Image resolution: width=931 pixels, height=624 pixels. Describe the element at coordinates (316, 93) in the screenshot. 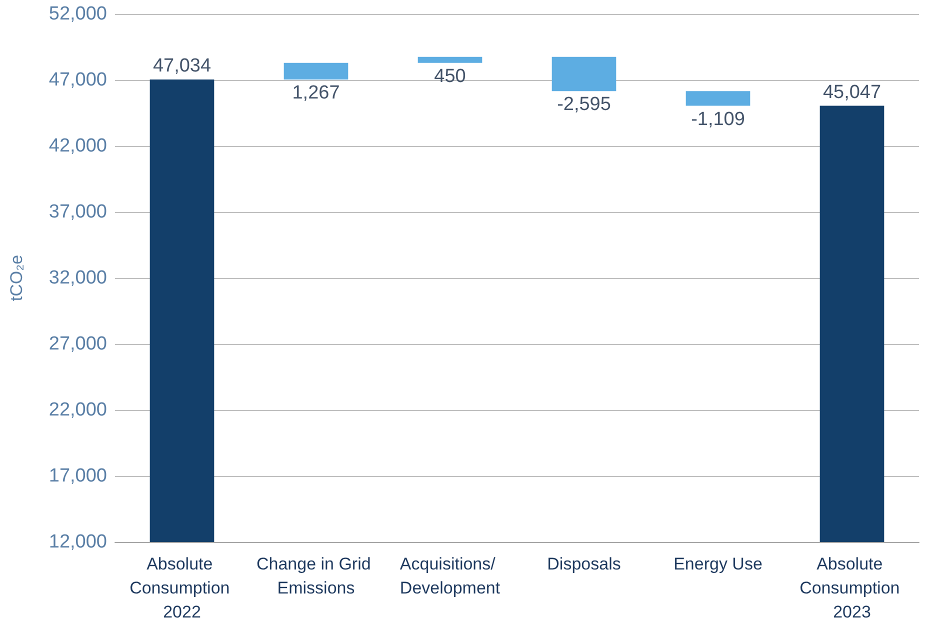

I see `data-label: 1,267` at that location.